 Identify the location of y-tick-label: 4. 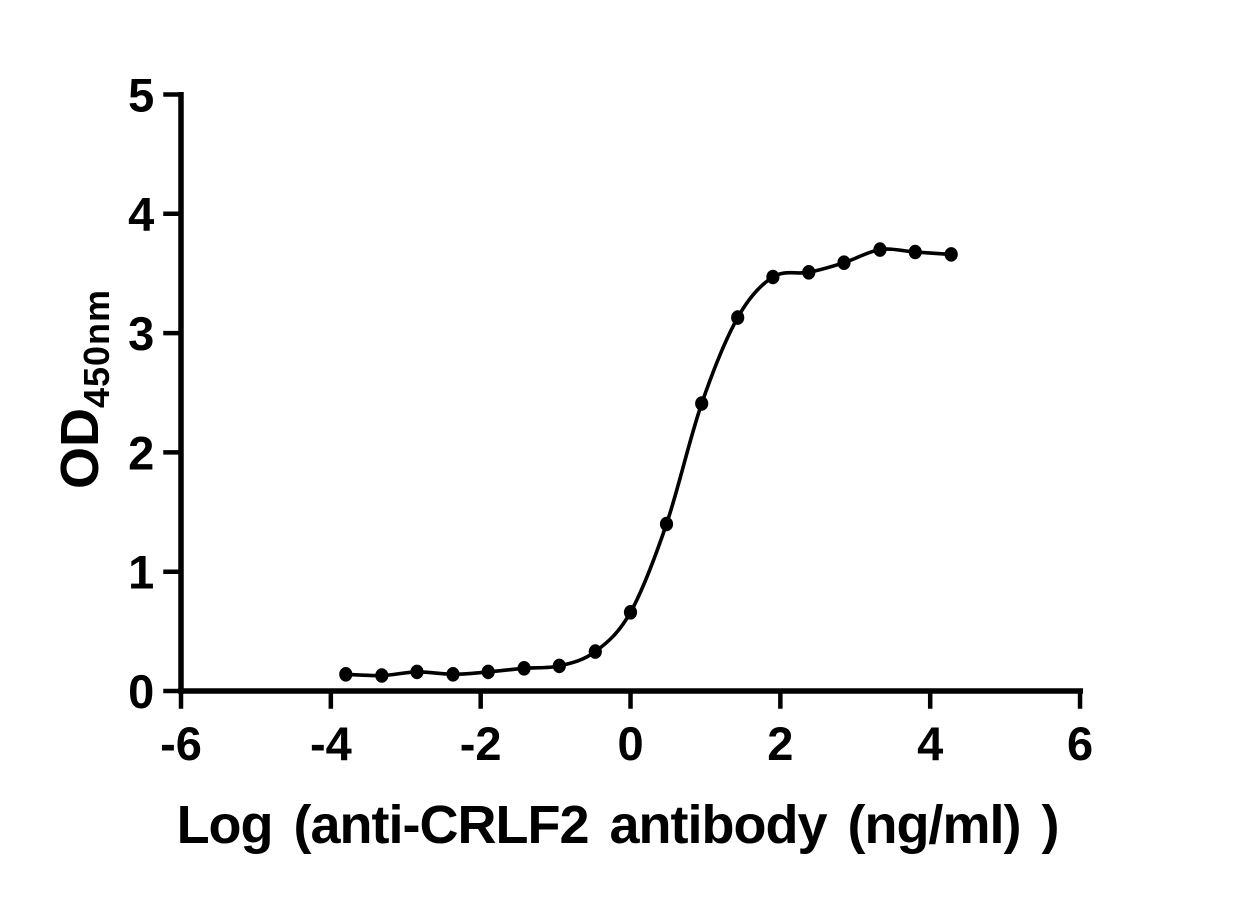
(141, 214).